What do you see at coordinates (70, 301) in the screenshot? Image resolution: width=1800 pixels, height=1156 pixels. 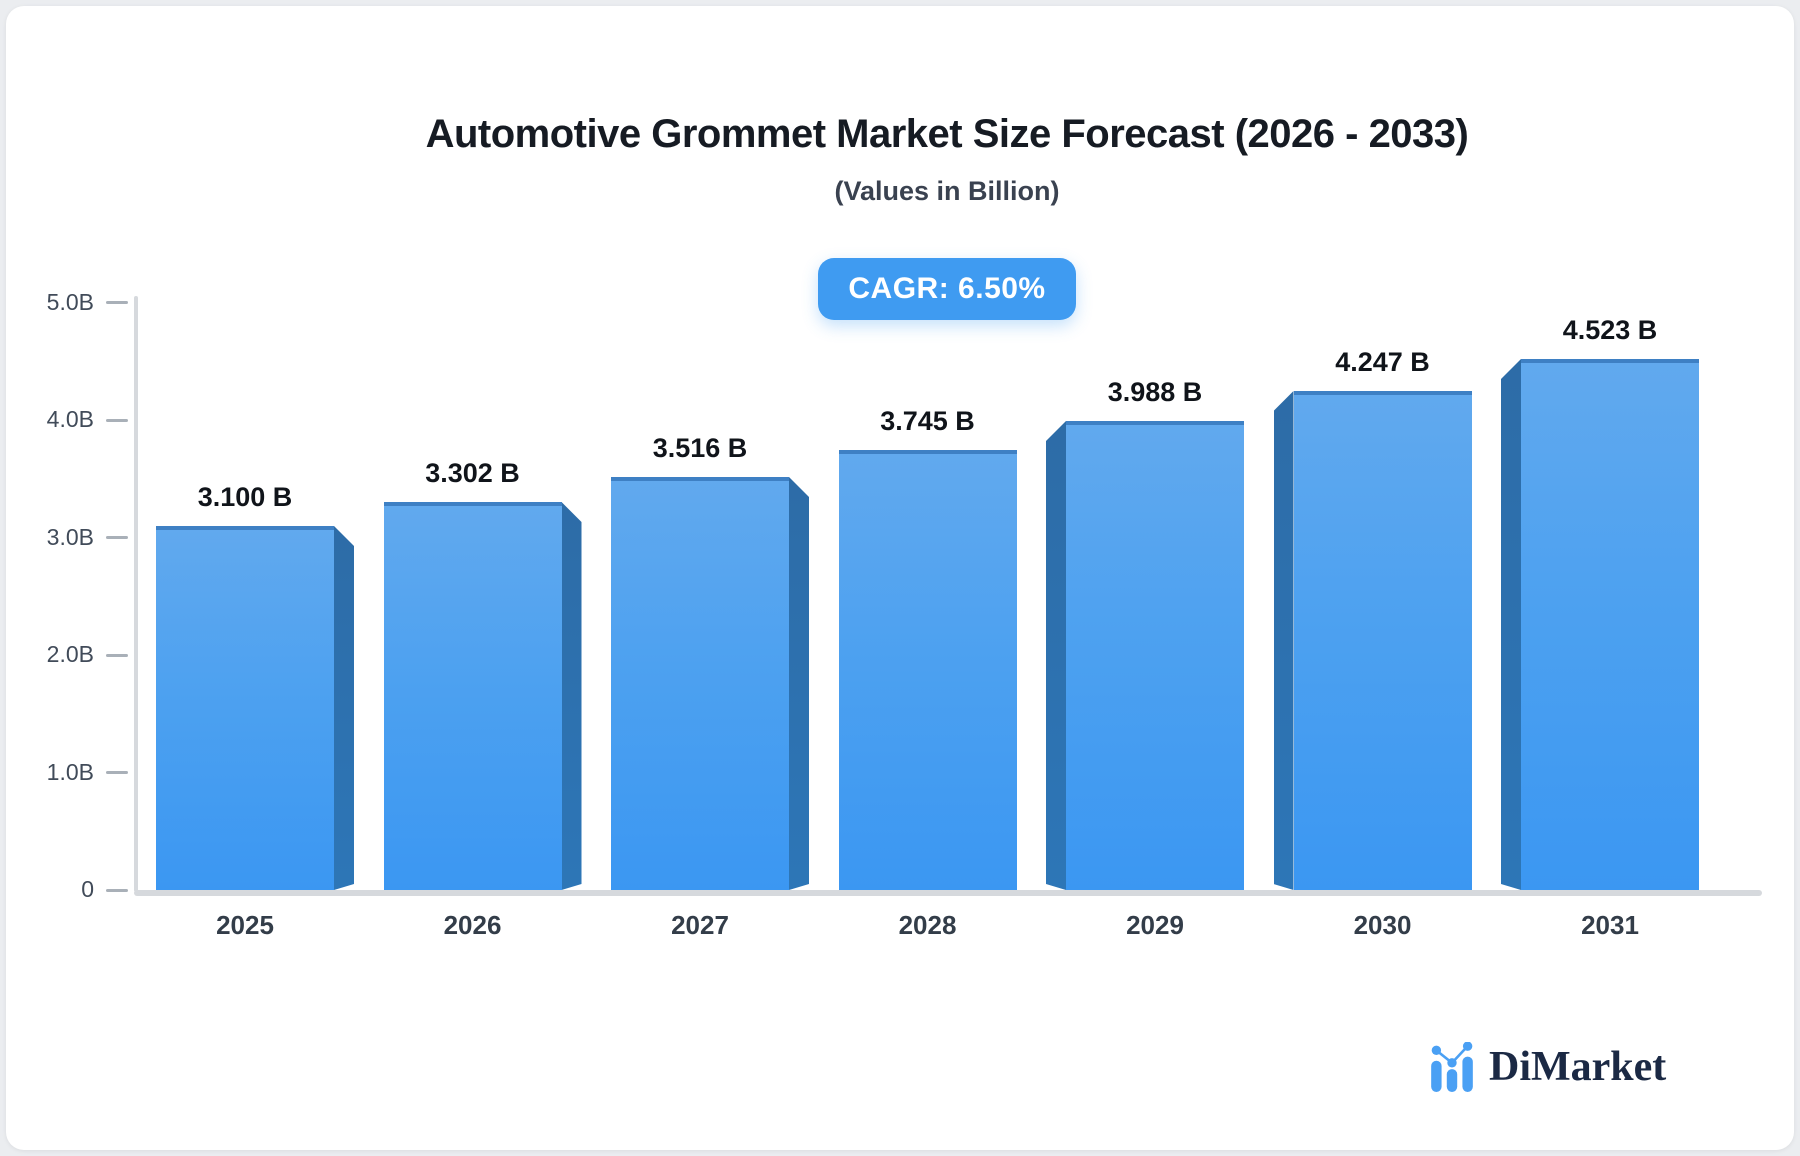 I see `y-axis-tick-label: 5.0B` at bounding box center [70, 301].